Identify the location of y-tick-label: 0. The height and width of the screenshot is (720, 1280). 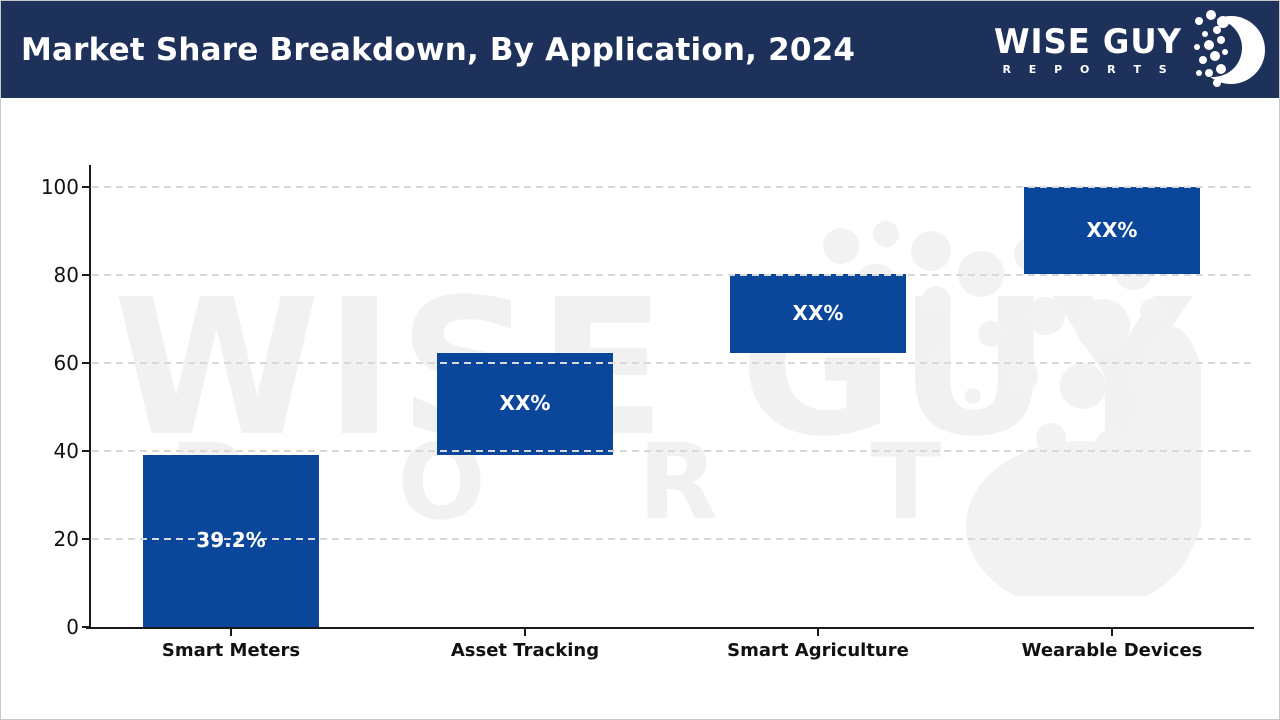
(72, 627).